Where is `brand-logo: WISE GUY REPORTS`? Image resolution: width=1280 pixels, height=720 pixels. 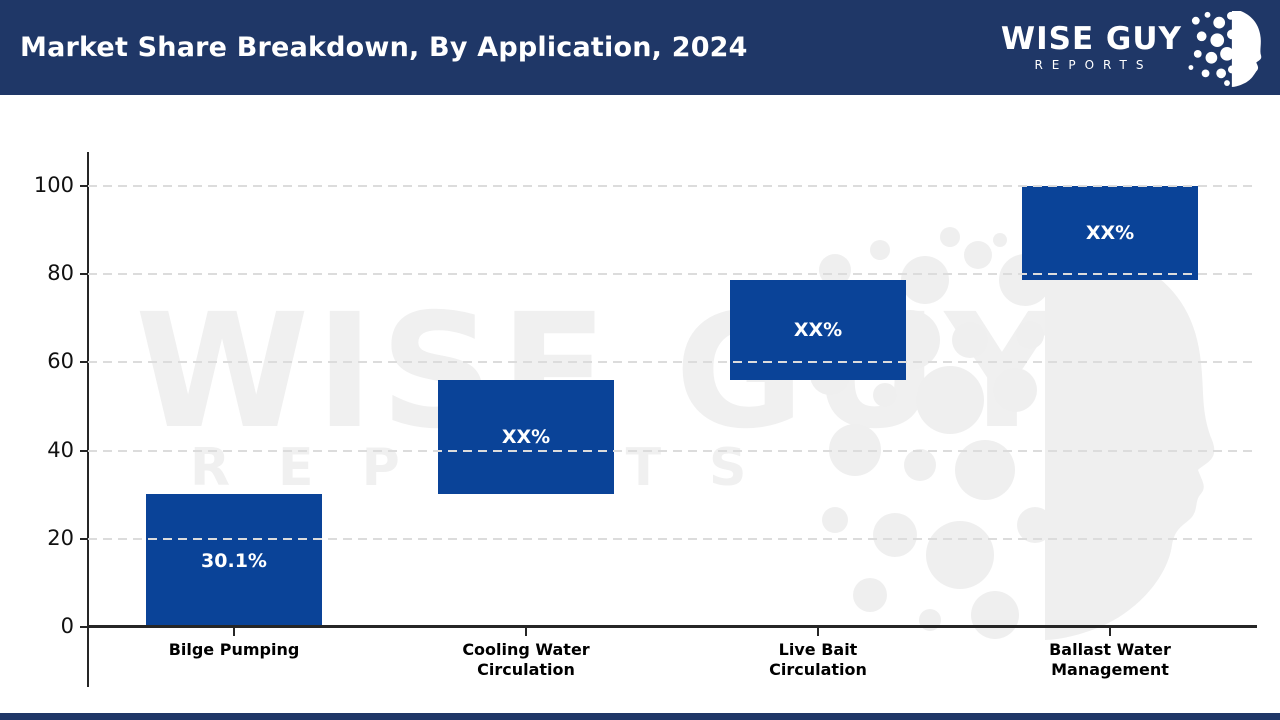
brand-logo: WISE GUY REPORTS is located at coordinates (1133, 48).